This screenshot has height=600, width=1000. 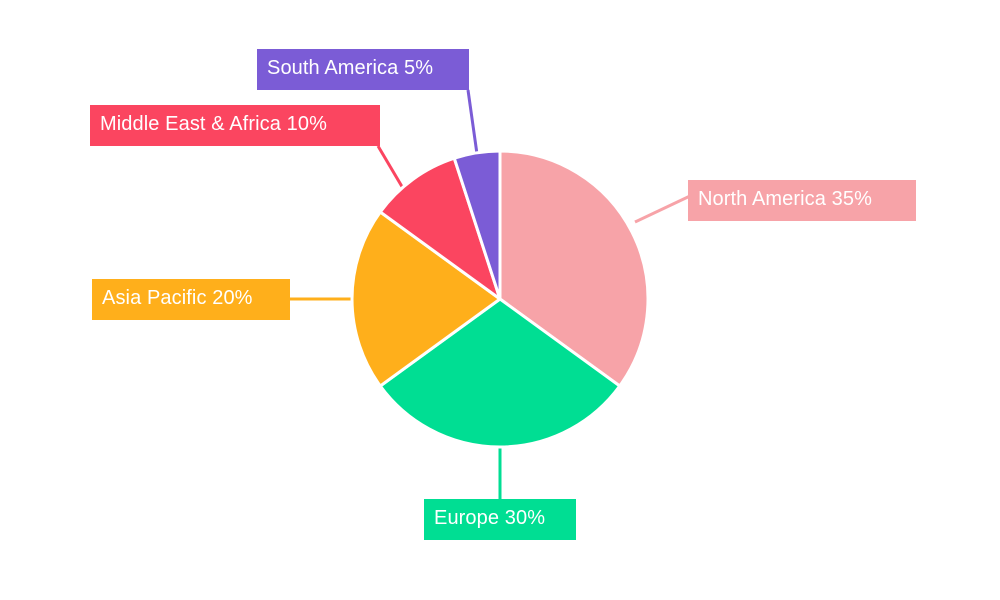 I want to click on slice-label-asia-pacific: Asia Pacific 20%, so click(x=191, y=299).